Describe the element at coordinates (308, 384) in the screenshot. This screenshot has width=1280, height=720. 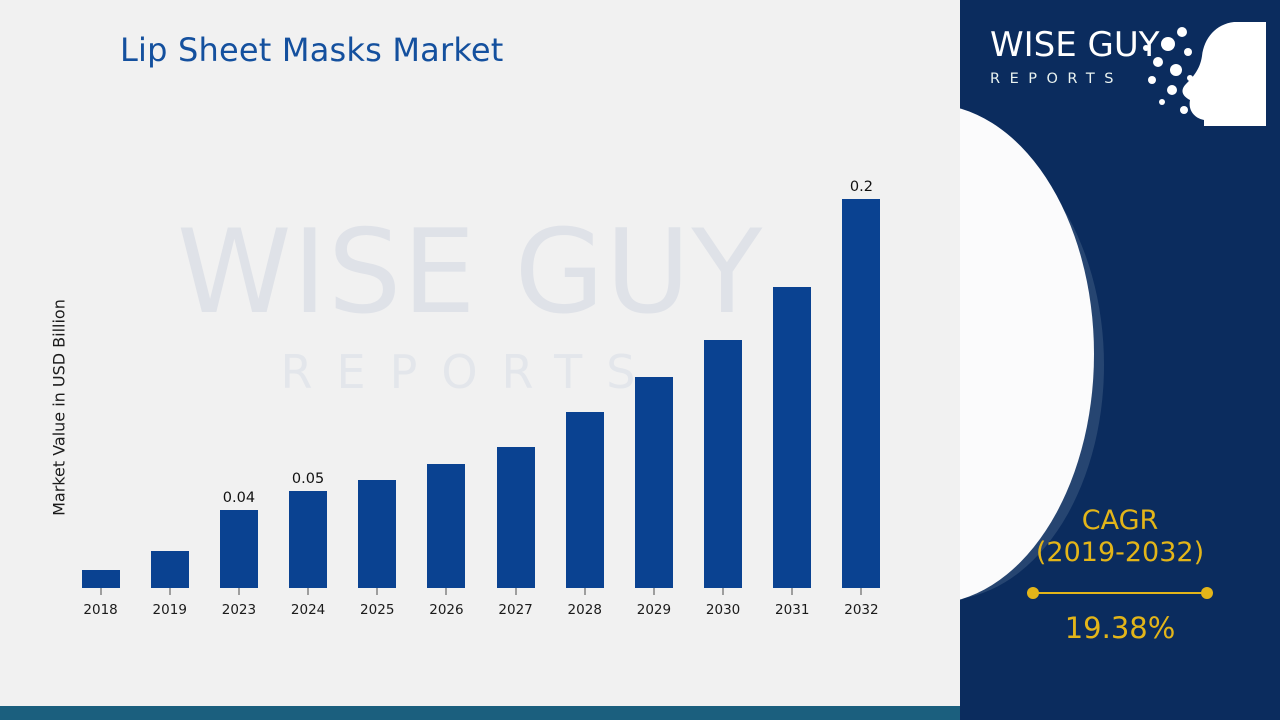
I see `bar-group: 0.05 2024` at that location.